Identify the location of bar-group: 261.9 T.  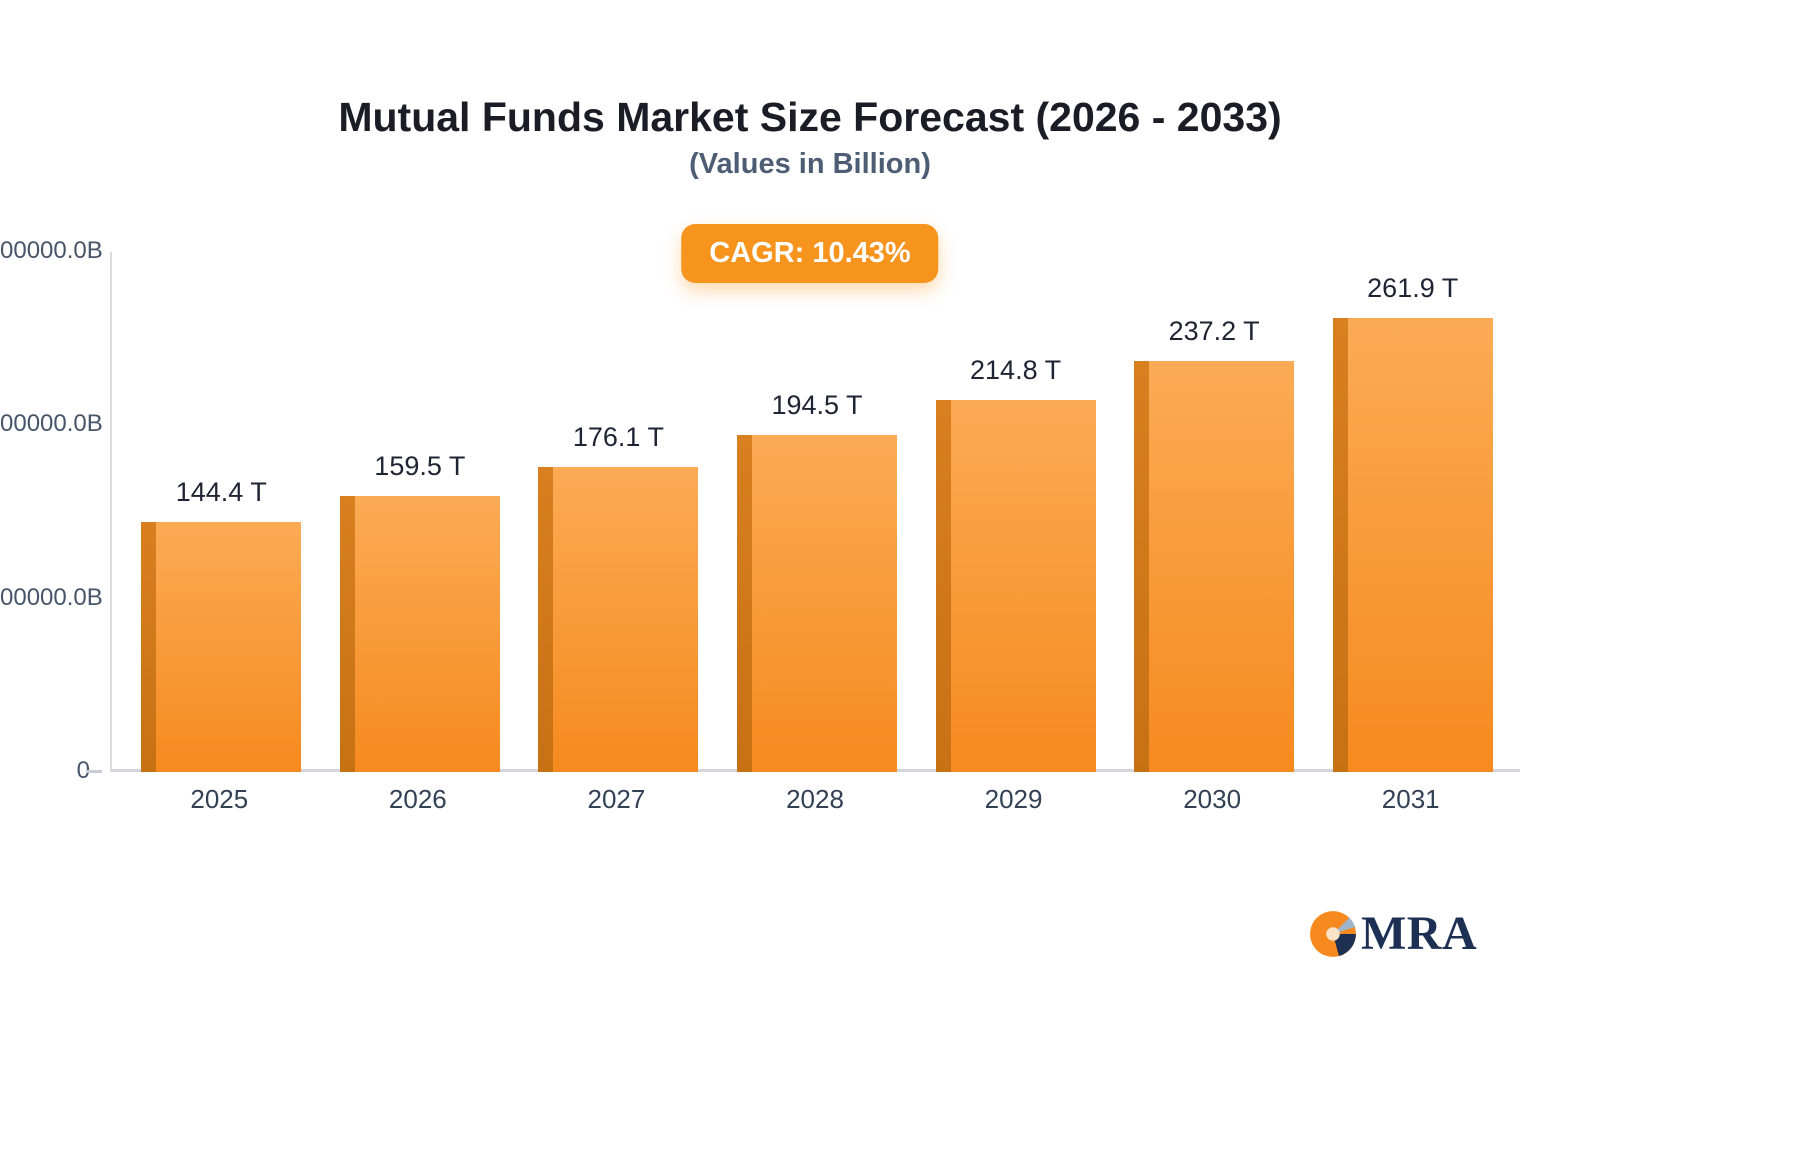
(1412, 512).